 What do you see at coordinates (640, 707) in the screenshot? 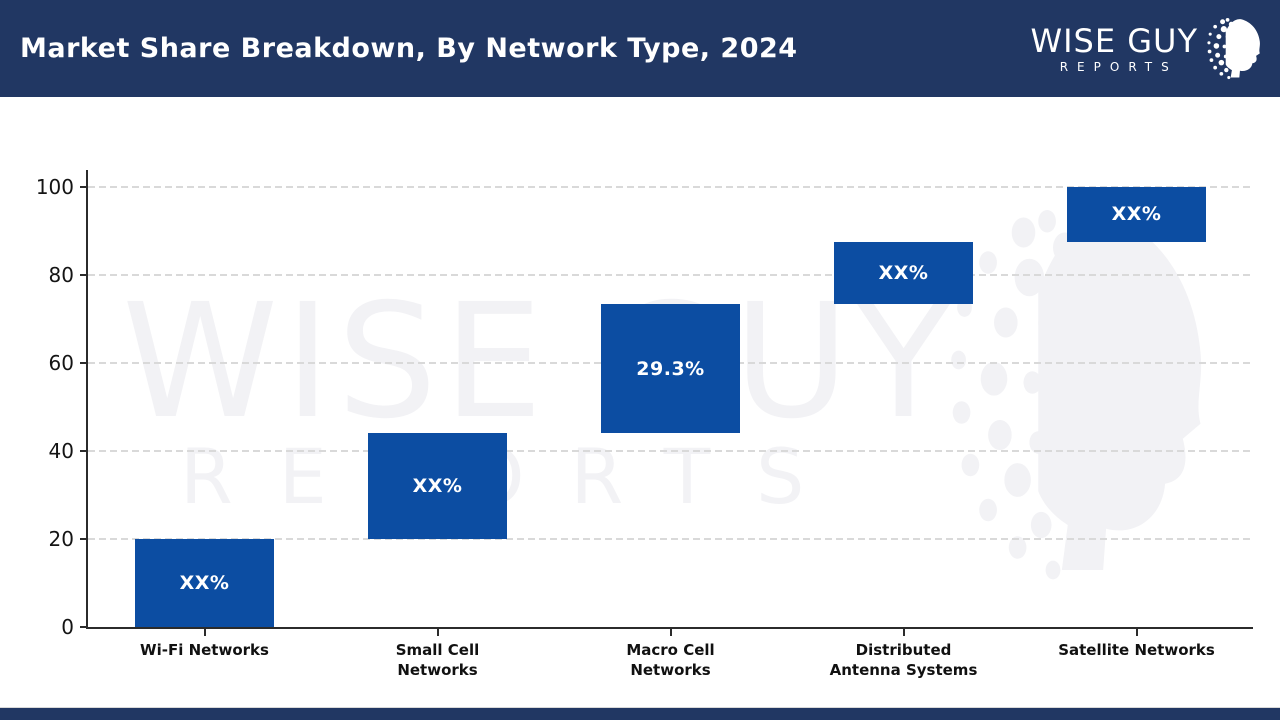
I see `footer-divider` at bounding box center [640, 707].